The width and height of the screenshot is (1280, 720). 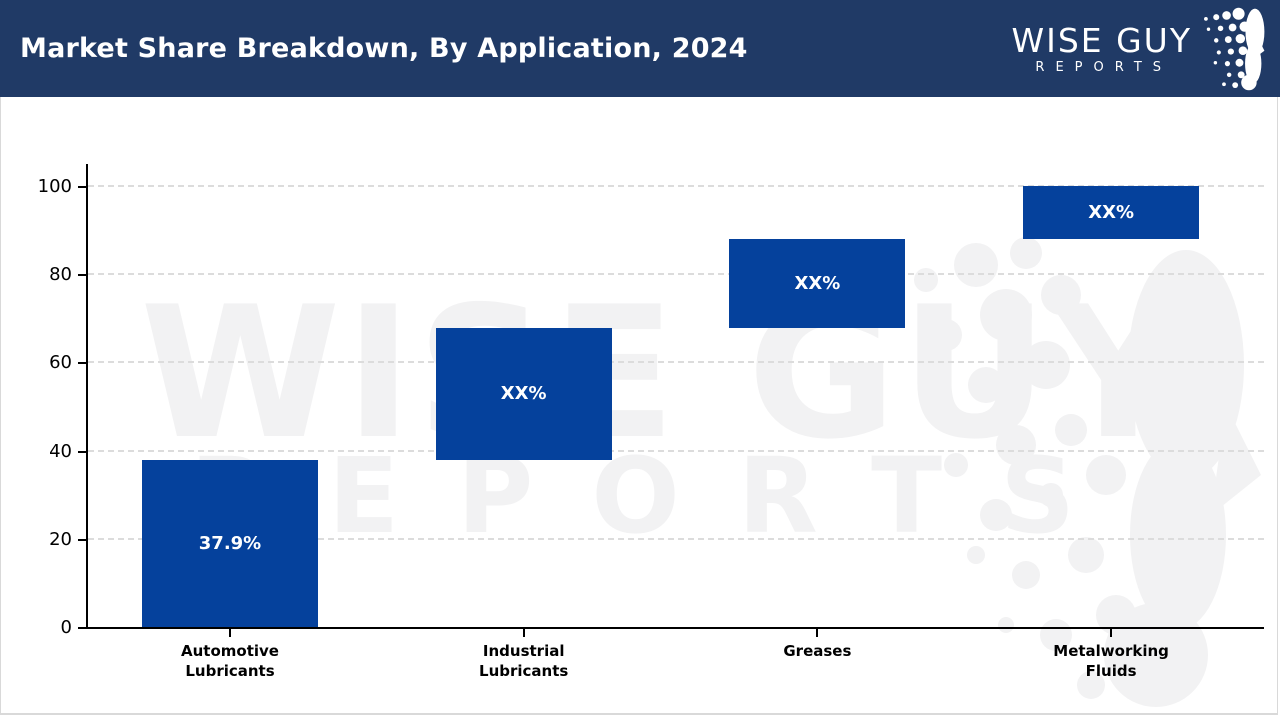 I want to click on x-category-label: Metalworking Fluids, so click(x=1111, y=661).